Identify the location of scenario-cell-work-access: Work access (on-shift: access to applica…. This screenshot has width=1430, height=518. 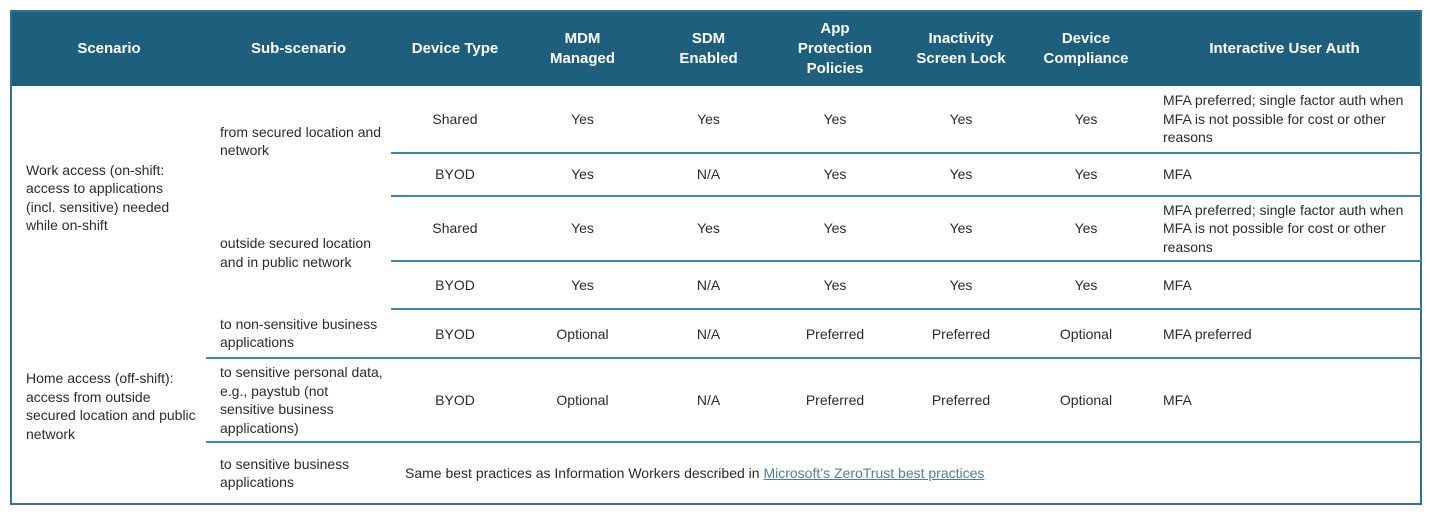
(98, 197).